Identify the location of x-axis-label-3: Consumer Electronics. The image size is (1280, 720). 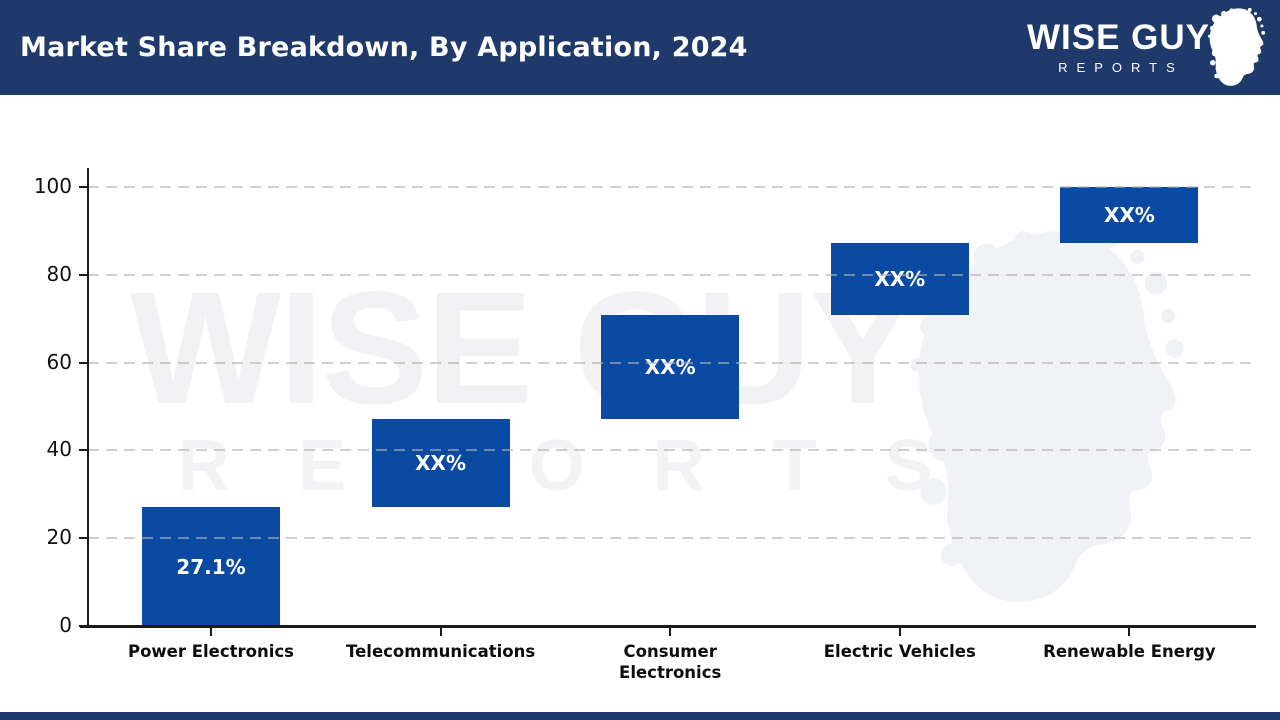
(670, 662).